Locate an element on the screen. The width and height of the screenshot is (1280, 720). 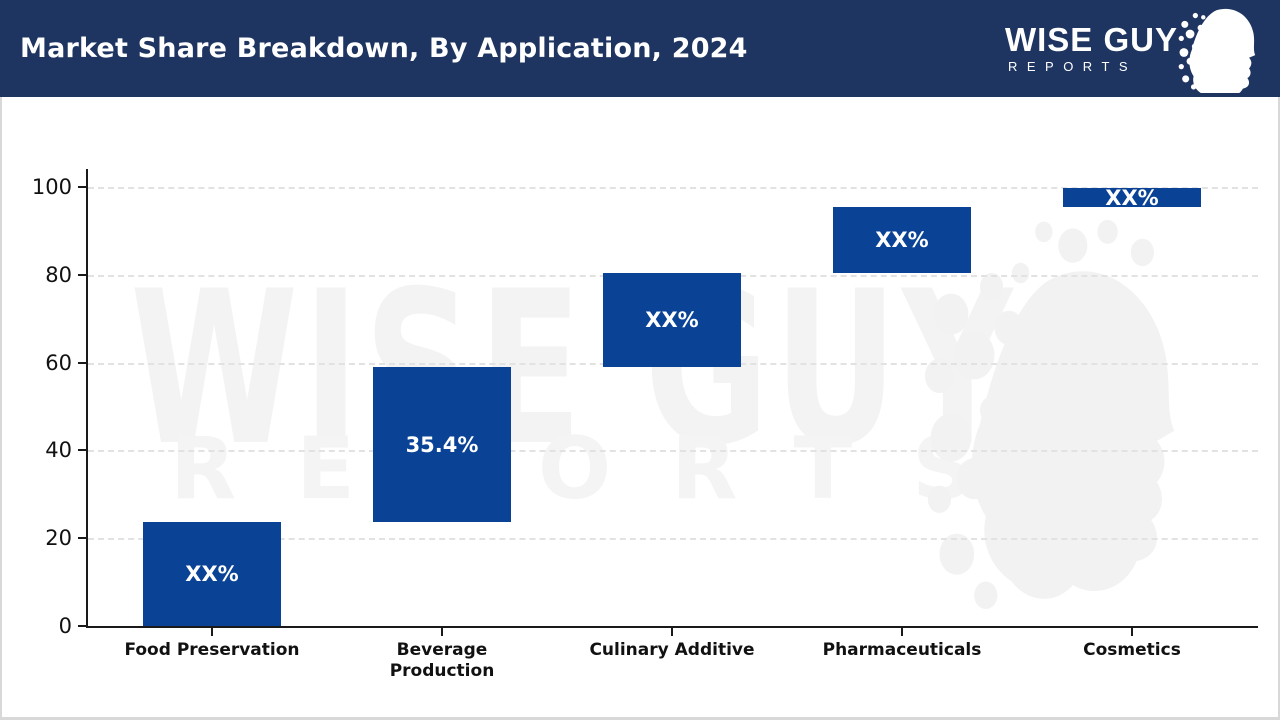
y-tick-label: 100 is located at coordinates (51, 187).